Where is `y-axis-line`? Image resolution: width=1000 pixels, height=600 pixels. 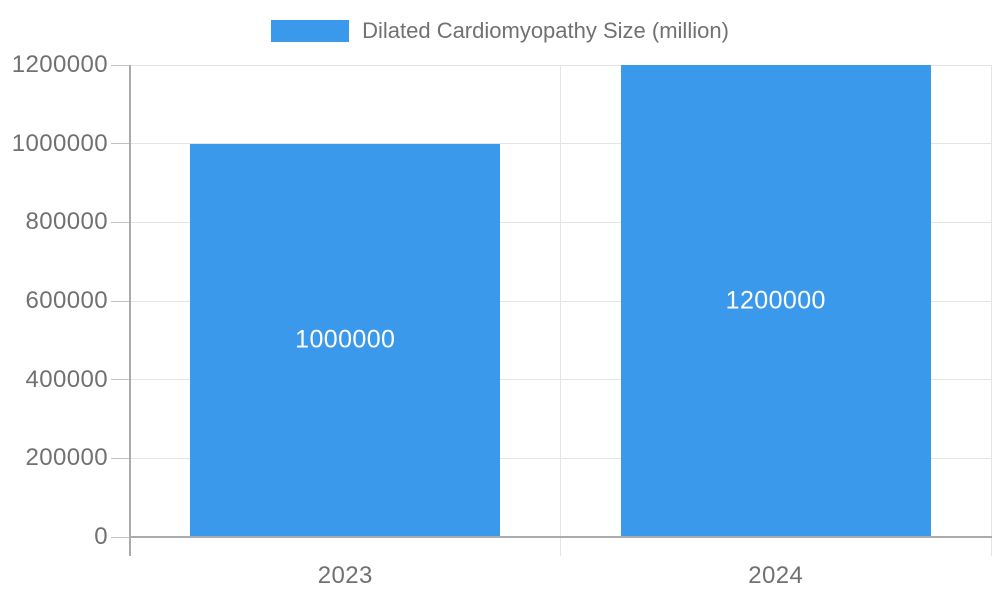 y-axis-line is located at coordinates (130, 310).